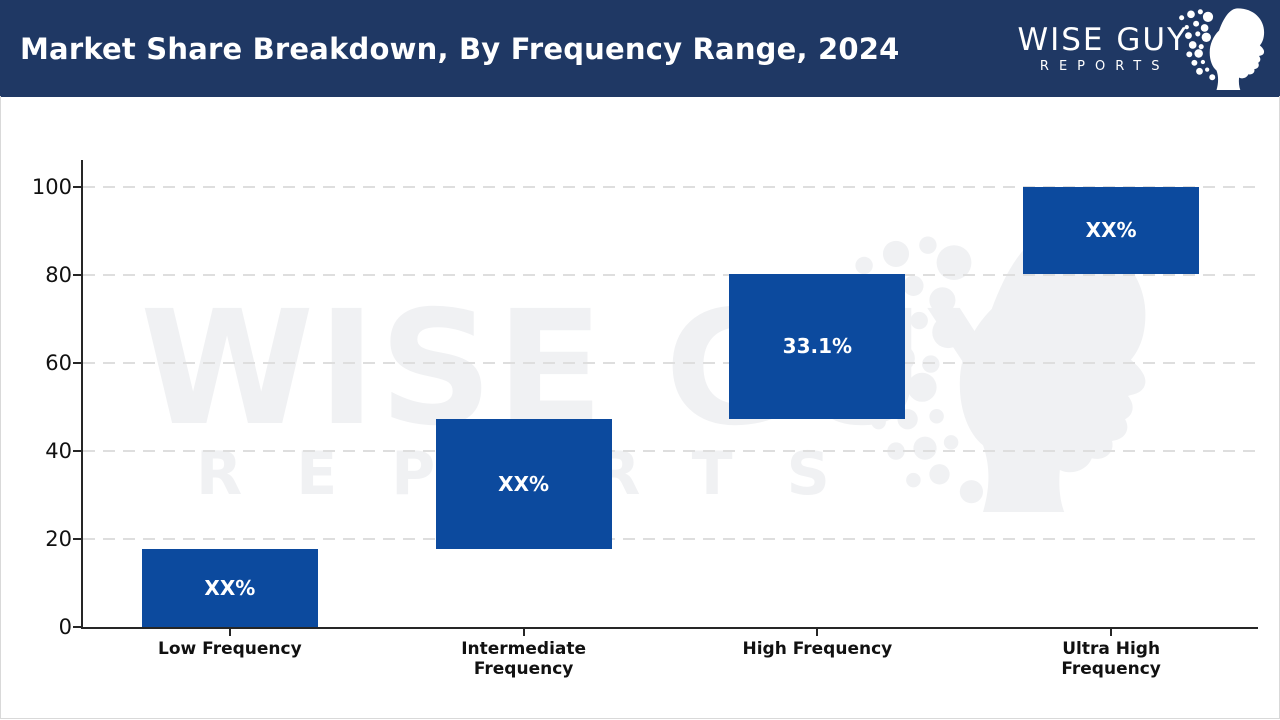  I want to click on y-tick-label: 60, so click(58, 363).